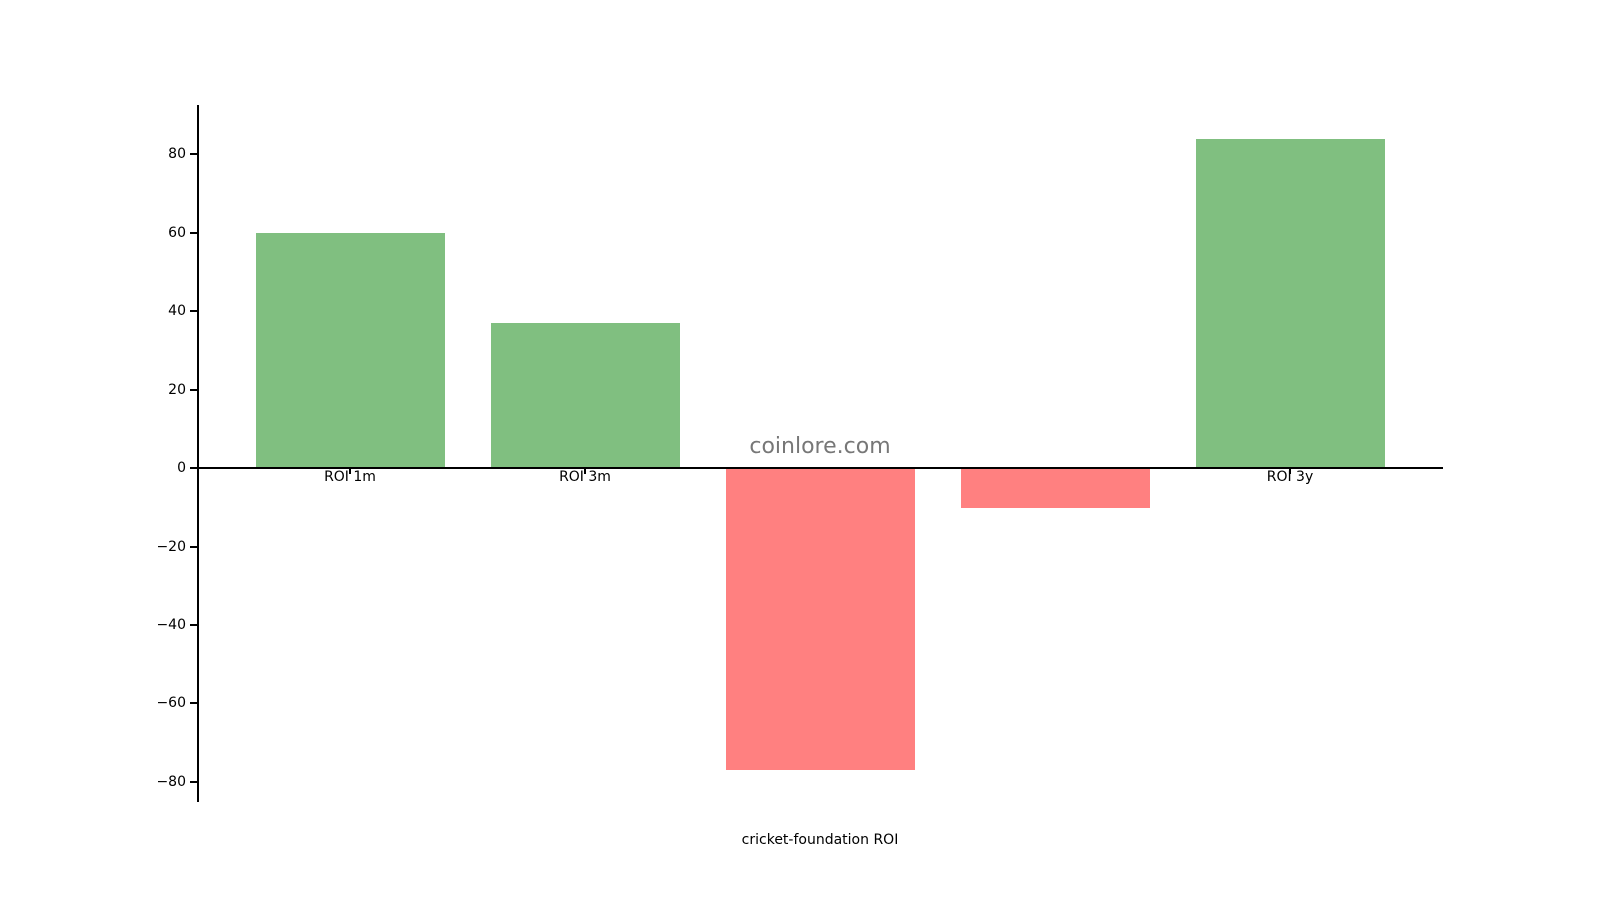 Image resolution: width=1600 pixels, height=900 pixels. What do you see at coordinates (171, 703) in the screenshot?
I see `y-tick-label: −60` at bounding box center [171, 703].